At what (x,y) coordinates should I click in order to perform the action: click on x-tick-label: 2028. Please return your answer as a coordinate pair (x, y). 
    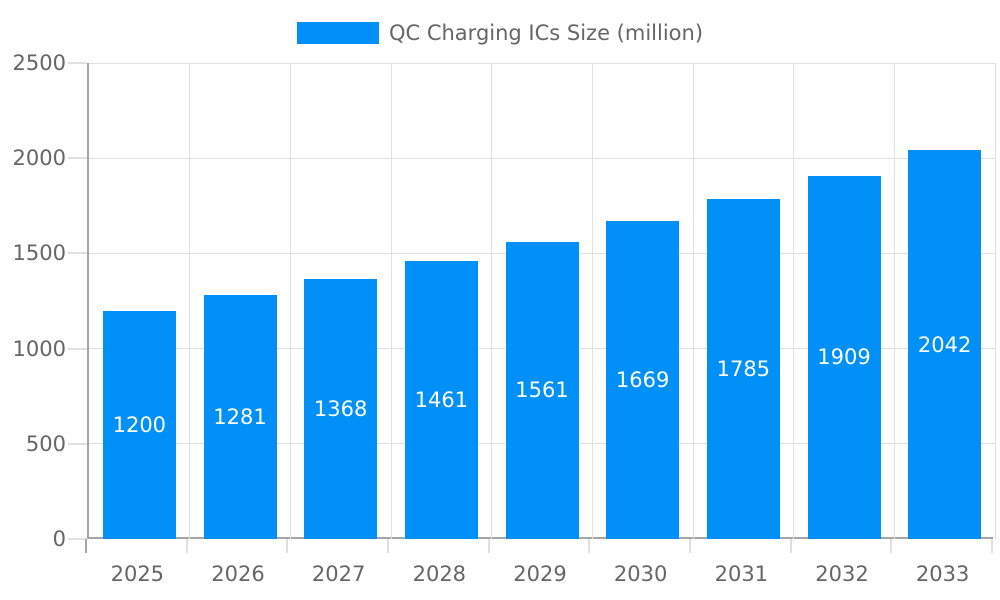
    Looking at the image, I should click on (439, 574).